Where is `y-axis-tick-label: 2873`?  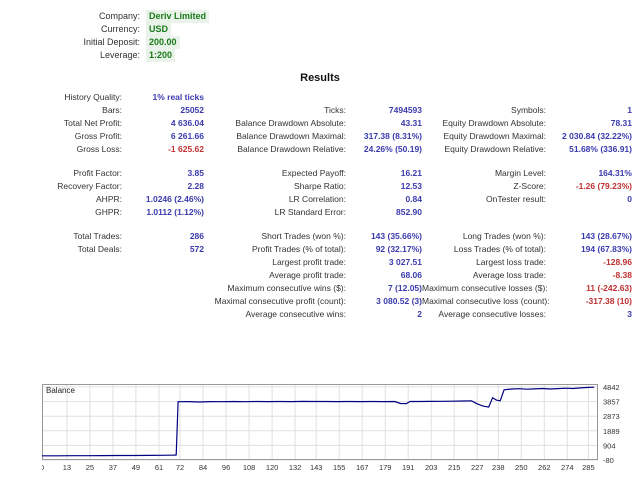 y-axis-tick-label: 2873 is located at coordinates (611, 416).